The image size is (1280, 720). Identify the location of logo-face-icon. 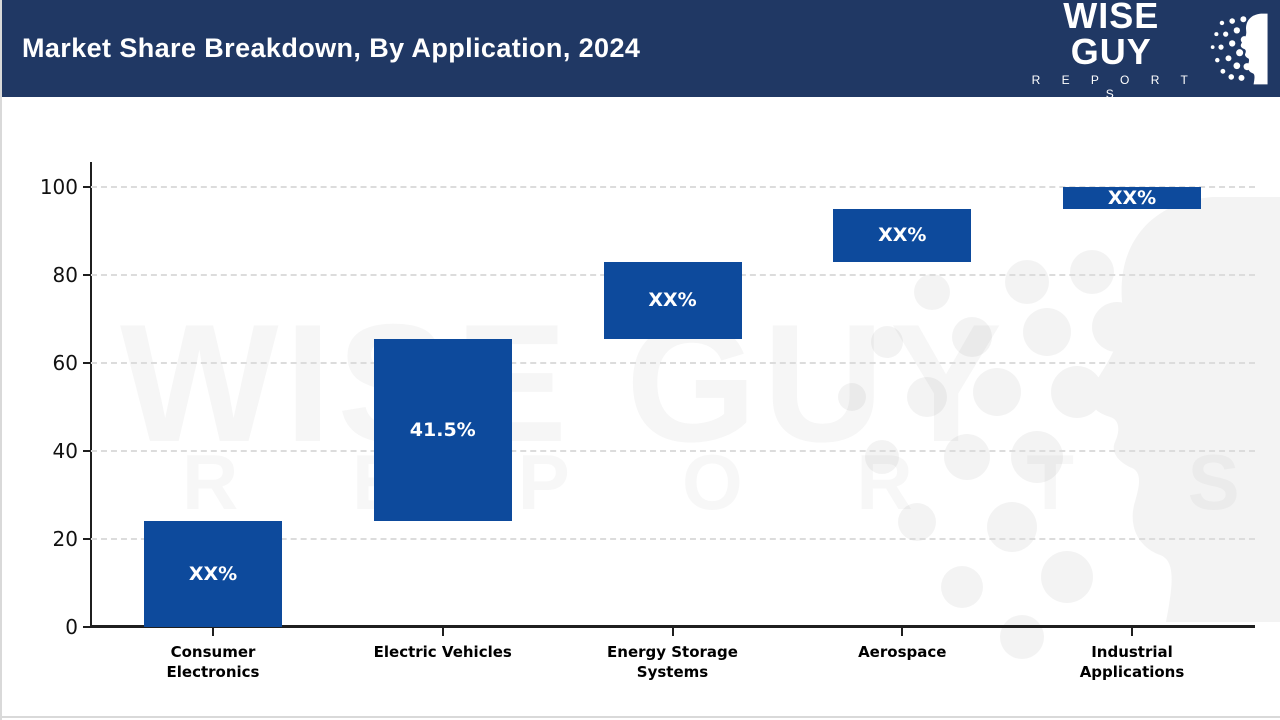
(1239, 49).